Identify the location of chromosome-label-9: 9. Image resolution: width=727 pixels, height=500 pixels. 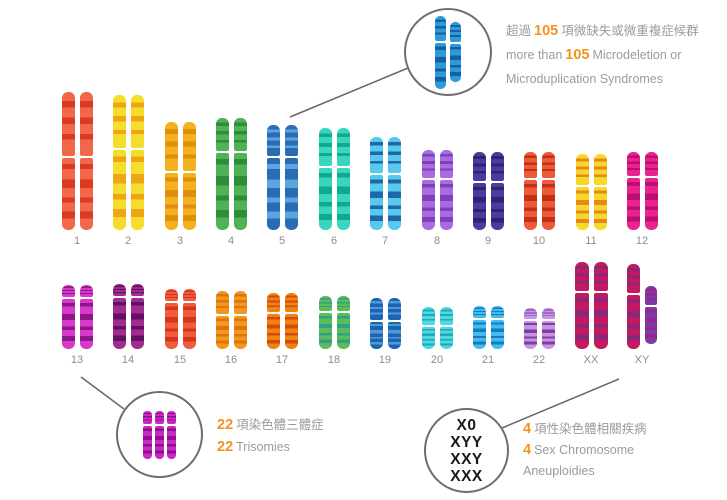
(488, 241).